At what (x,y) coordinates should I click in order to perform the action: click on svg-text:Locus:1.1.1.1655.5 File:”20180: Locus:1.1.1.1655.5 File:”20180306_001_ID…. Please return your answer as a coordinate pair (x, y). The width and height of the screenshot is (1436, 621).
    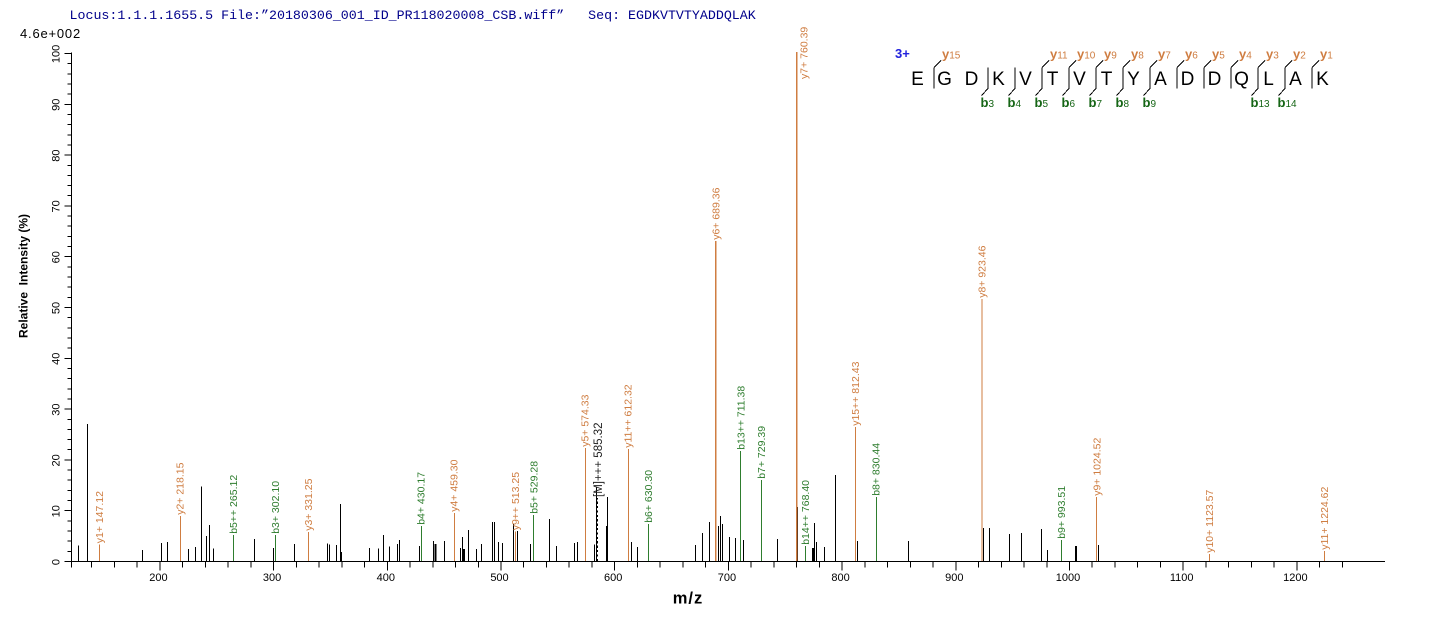
    Looking at the image, I should click on (413, 15).